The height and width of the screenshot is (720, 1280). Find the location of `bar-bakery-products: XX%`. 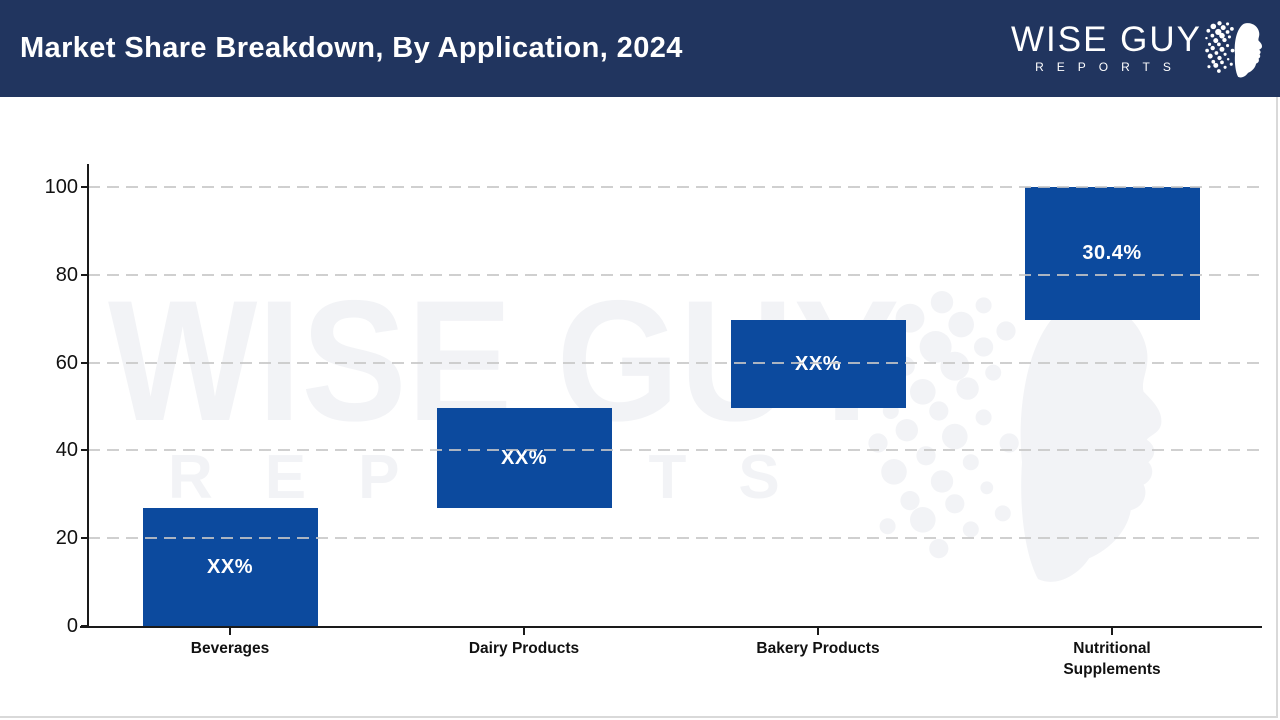

bar-bakery-products: XX% is located at coordinates (818, 364).